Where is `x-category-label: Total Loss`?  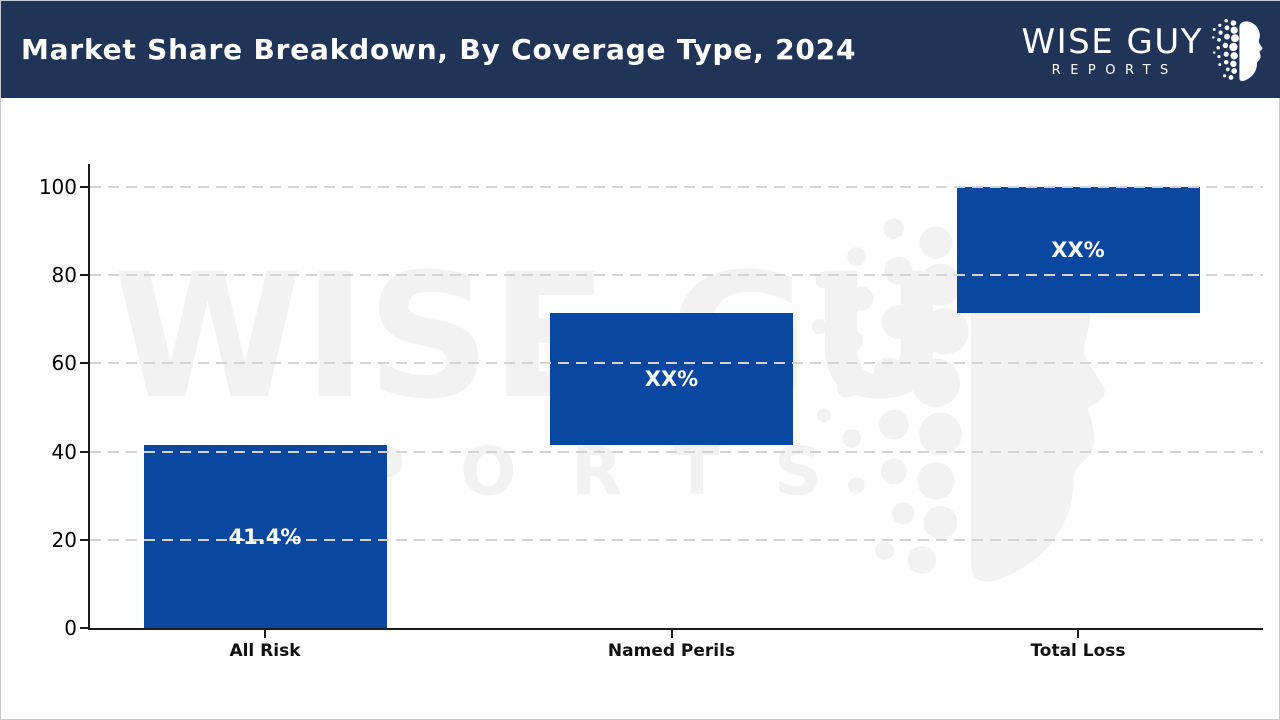
x-category-label: Total Loss is located at coordinates (1078, 651).